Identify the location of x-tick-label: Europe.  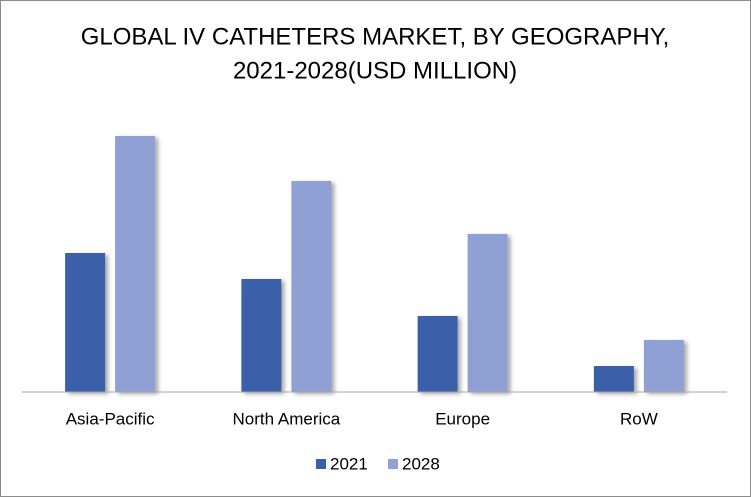
(462, 418).